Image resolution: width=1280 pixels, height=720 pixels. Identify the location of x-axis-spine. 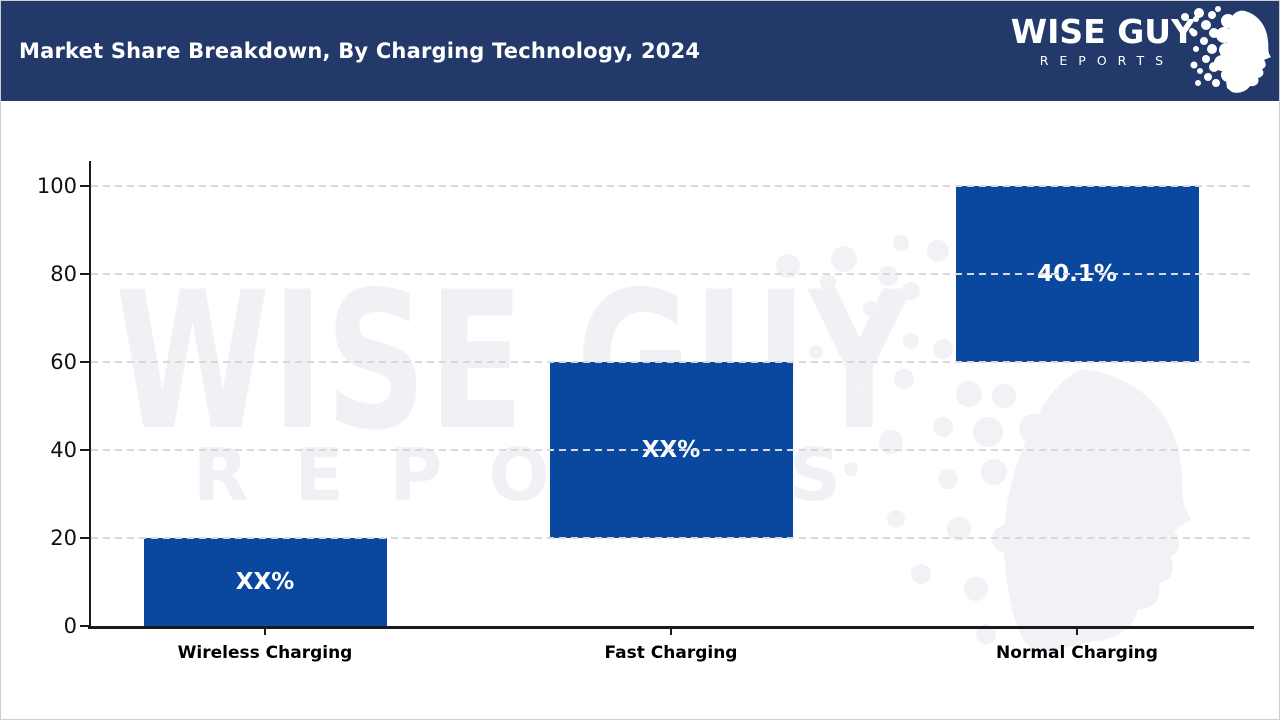
(671, 627).